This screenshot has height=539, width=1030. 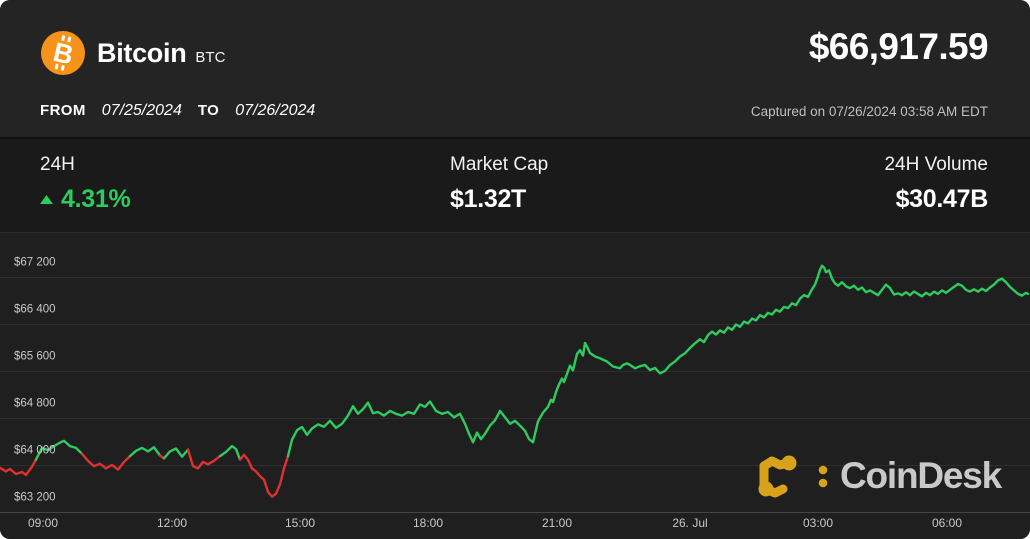 What do you see at coordinates (57, 164) in the screenshot?
I see `change-label: 24H` at bounding box center [57, 164].